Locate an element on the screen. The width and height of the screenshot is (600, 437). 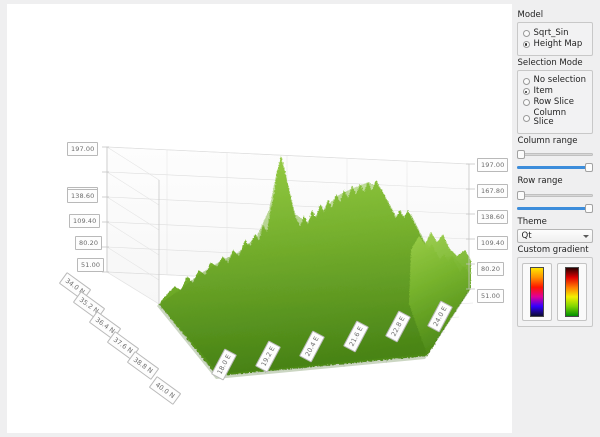
z-tick-right-5: 197.00 is located at coordinates (493, 165).